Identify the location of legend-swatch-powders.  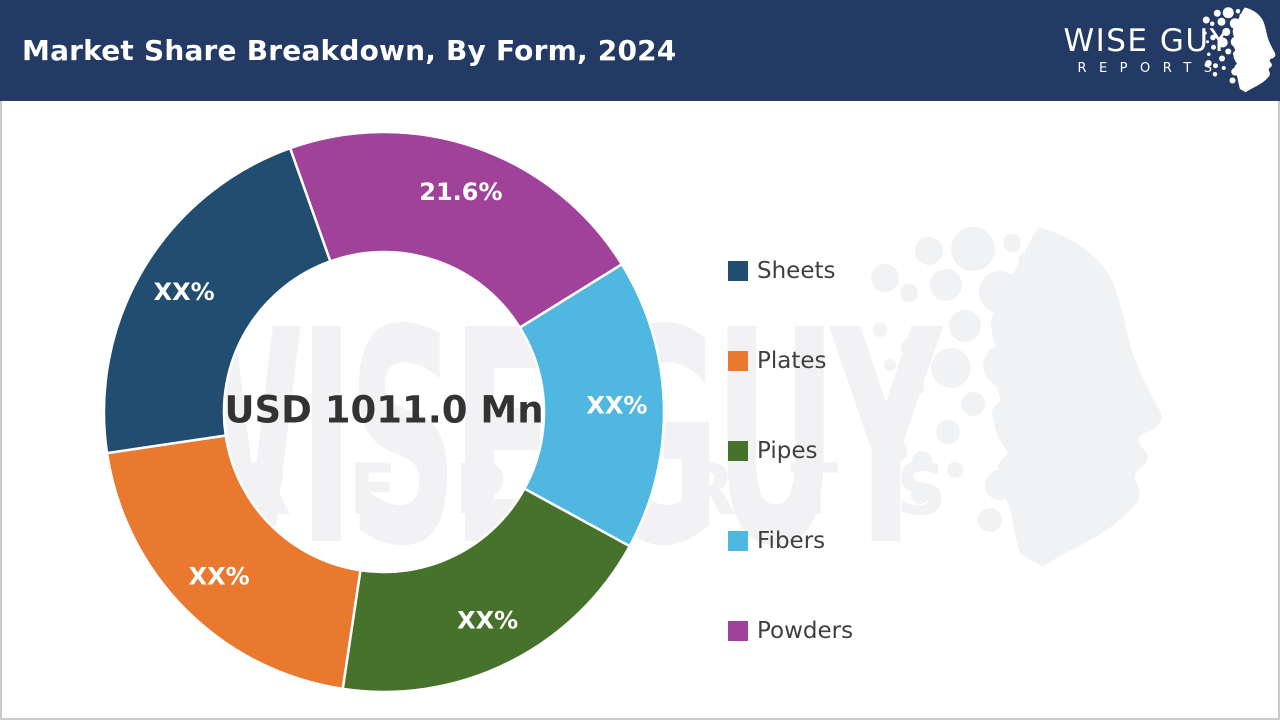
(738, 631).